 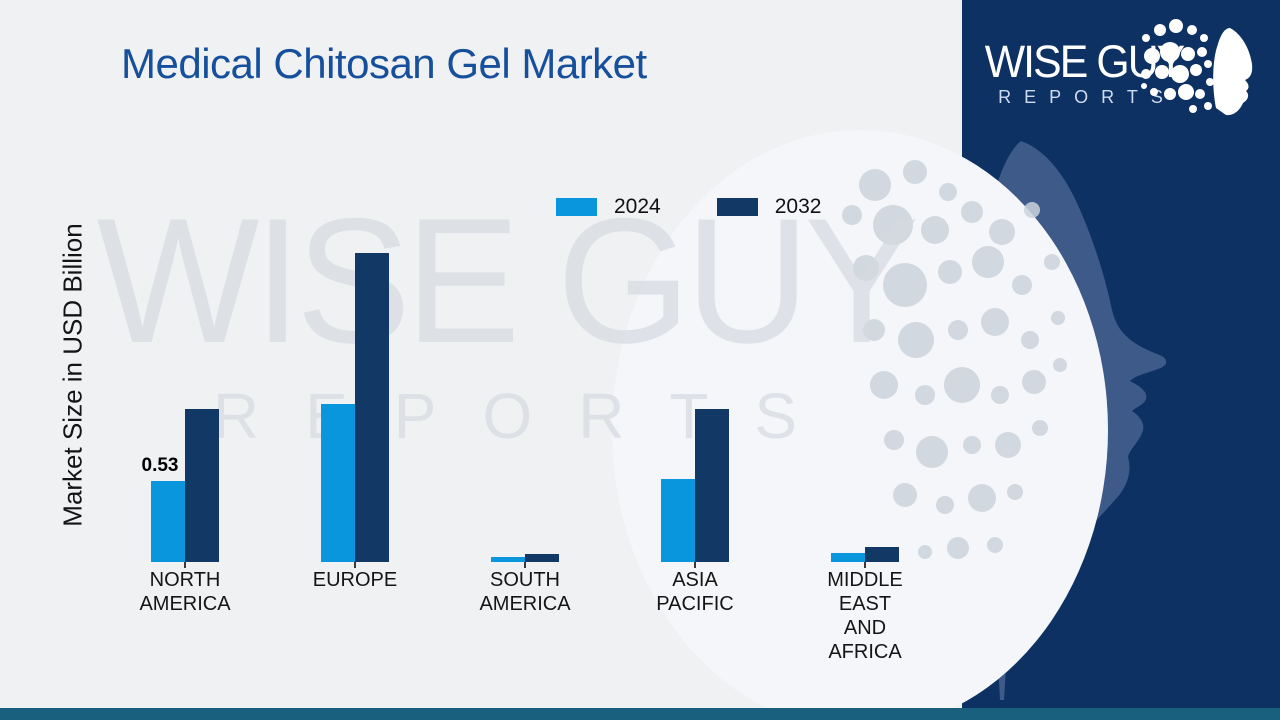 I want to click on bar-2024-south-america, so click(x=508, y=559).